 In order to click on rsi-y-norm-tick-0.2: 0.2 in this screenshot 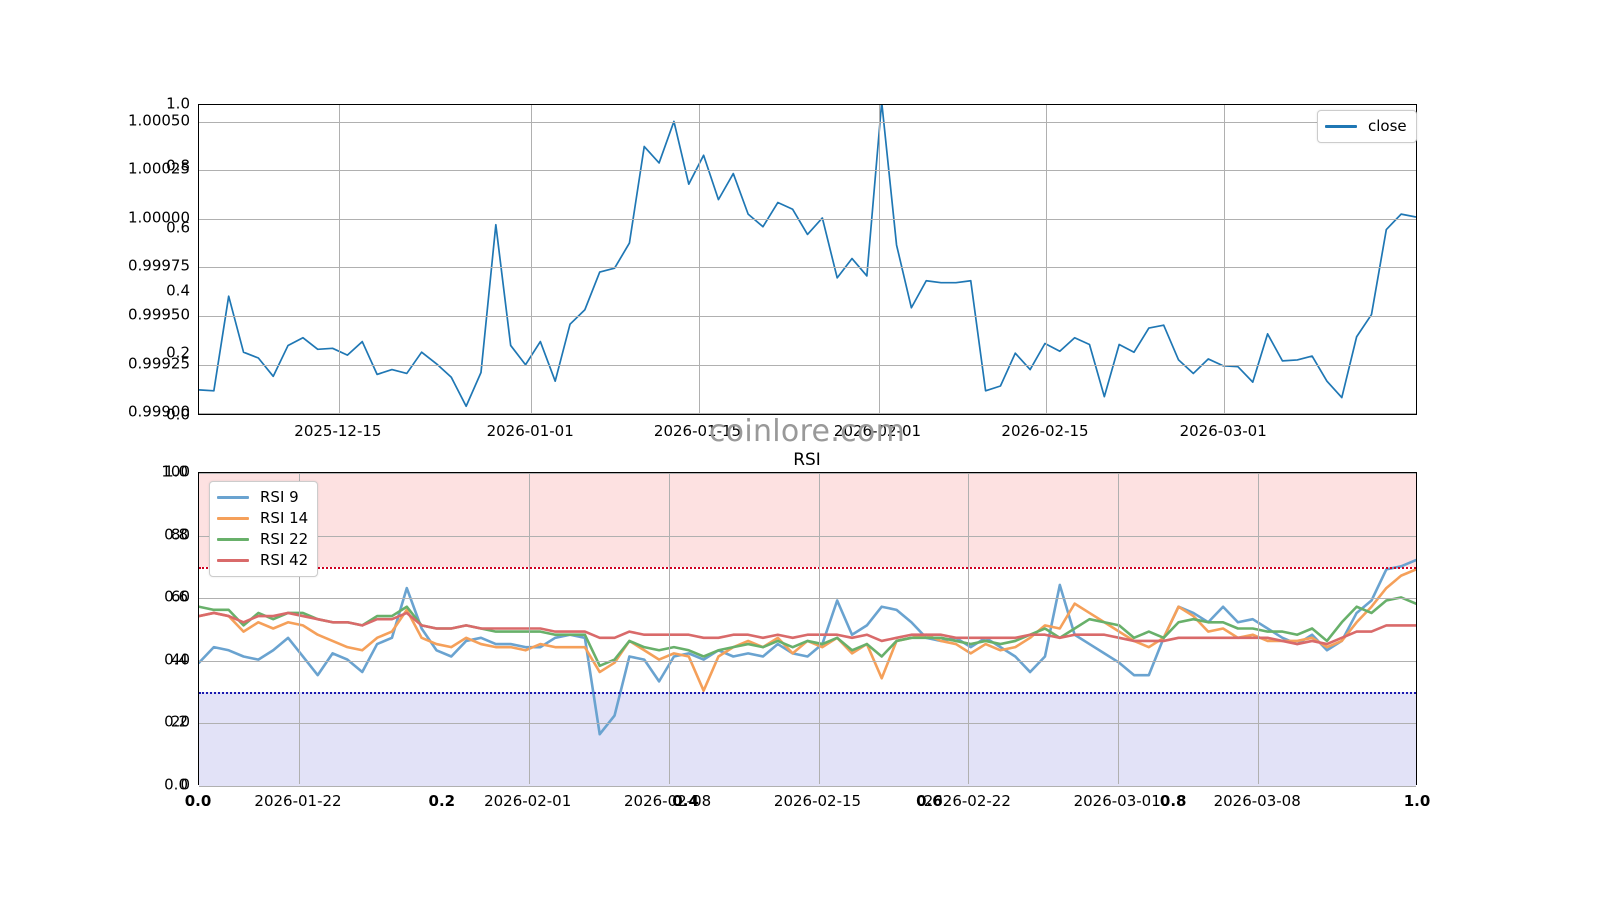, I will do `click(176, 721)`.